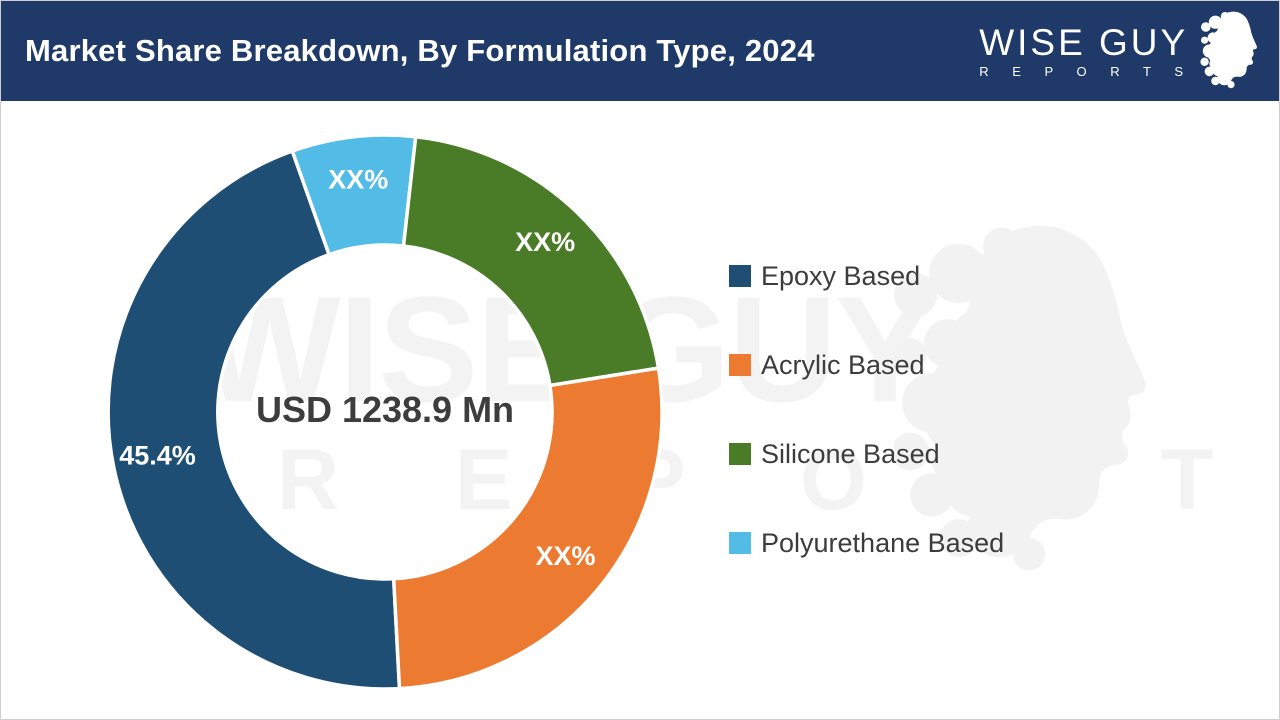 This screenshot has width=1280, height=720. I want to click on legend-label-acrylic: Acrylic Based, so click(843, 365).